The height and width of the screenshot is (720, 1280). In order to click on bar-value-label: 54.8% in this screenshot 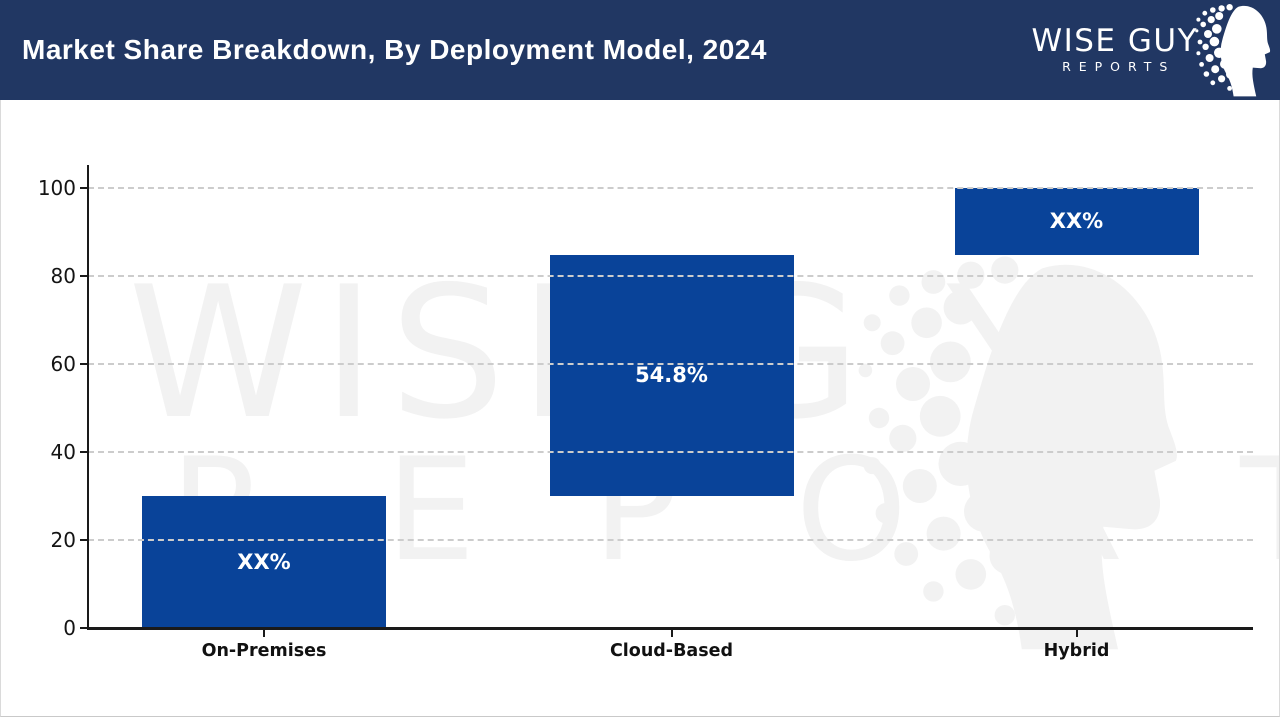, I will do `click(671, 375)`.